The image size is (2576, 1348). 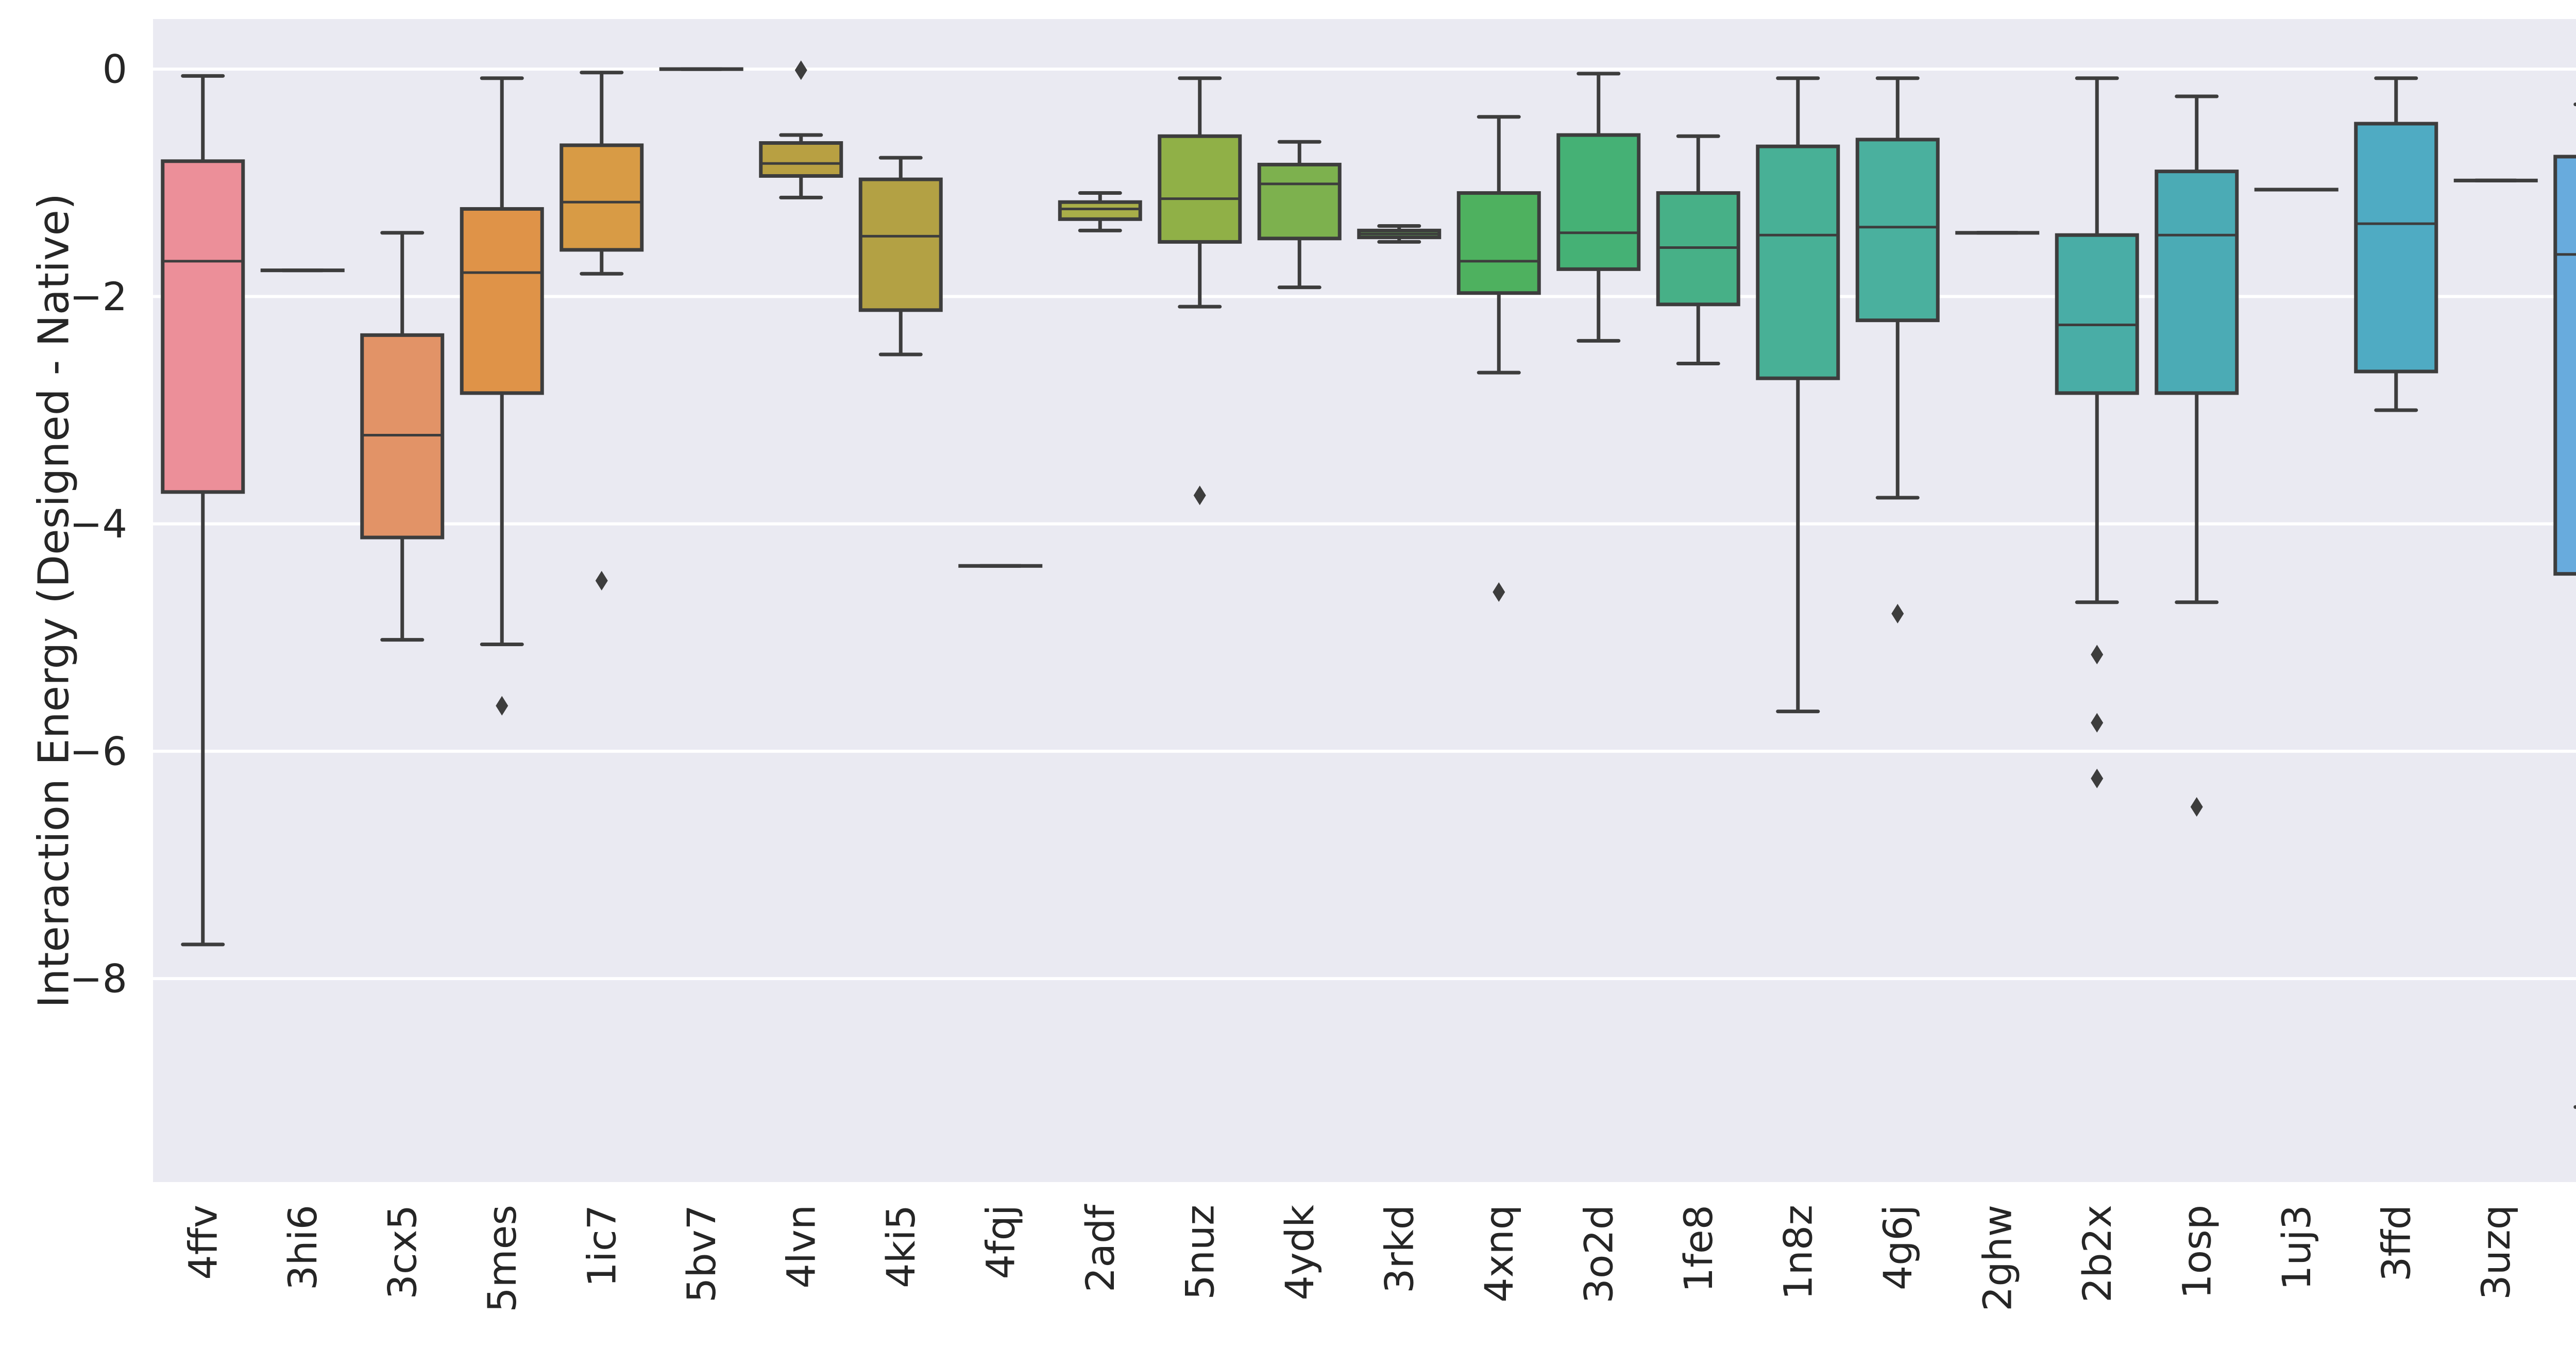 I want to click on box-4dvr, so click(x=2564, y=605).